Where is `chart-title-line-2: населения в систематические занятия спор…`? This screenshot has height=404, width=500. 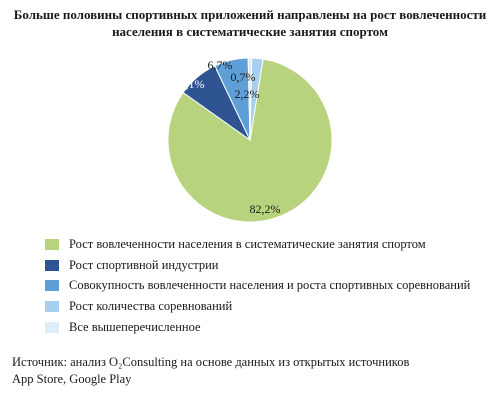
chart-title-line-2: населения в систематические занятия спор… is located at coordinates (250, 31).